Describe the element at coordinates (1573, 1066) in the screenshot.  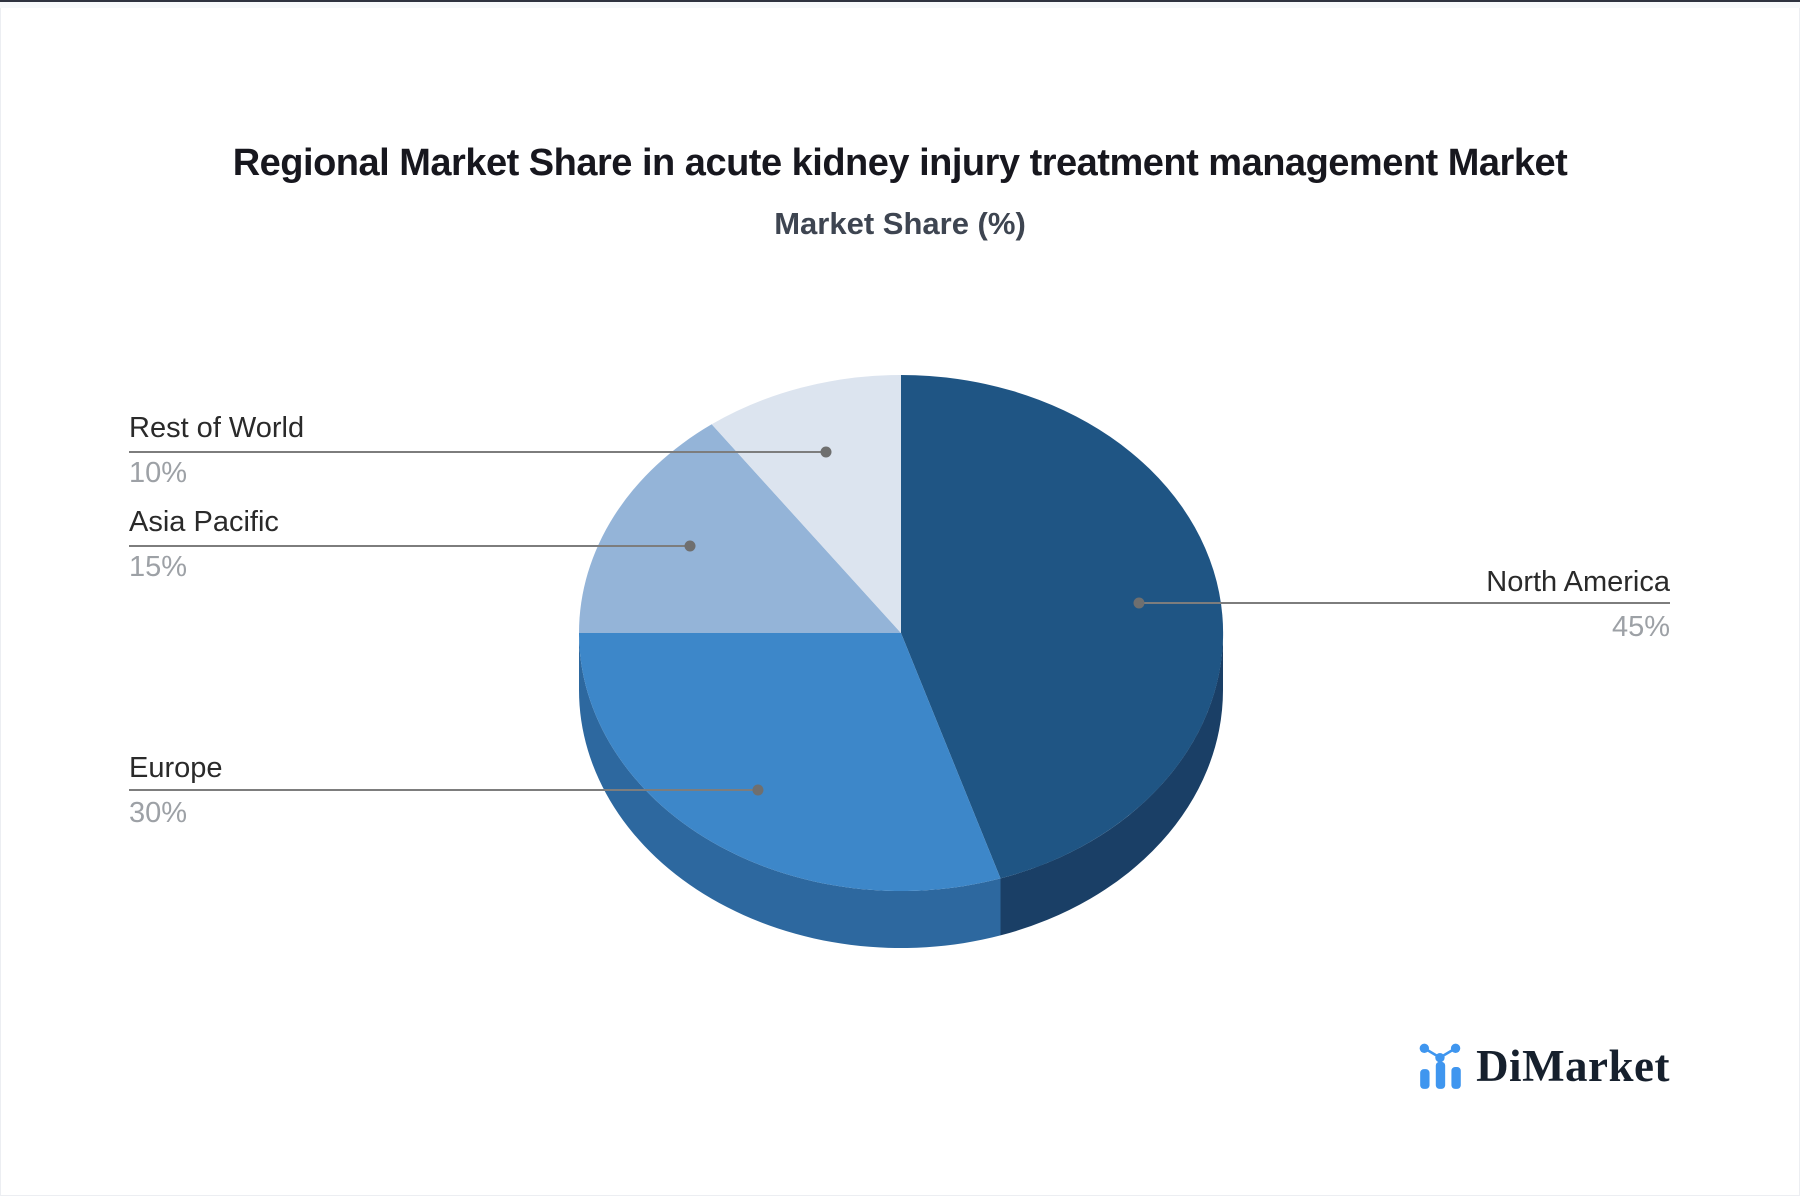
I see `logo-wordmark: DiMarket` at that location.